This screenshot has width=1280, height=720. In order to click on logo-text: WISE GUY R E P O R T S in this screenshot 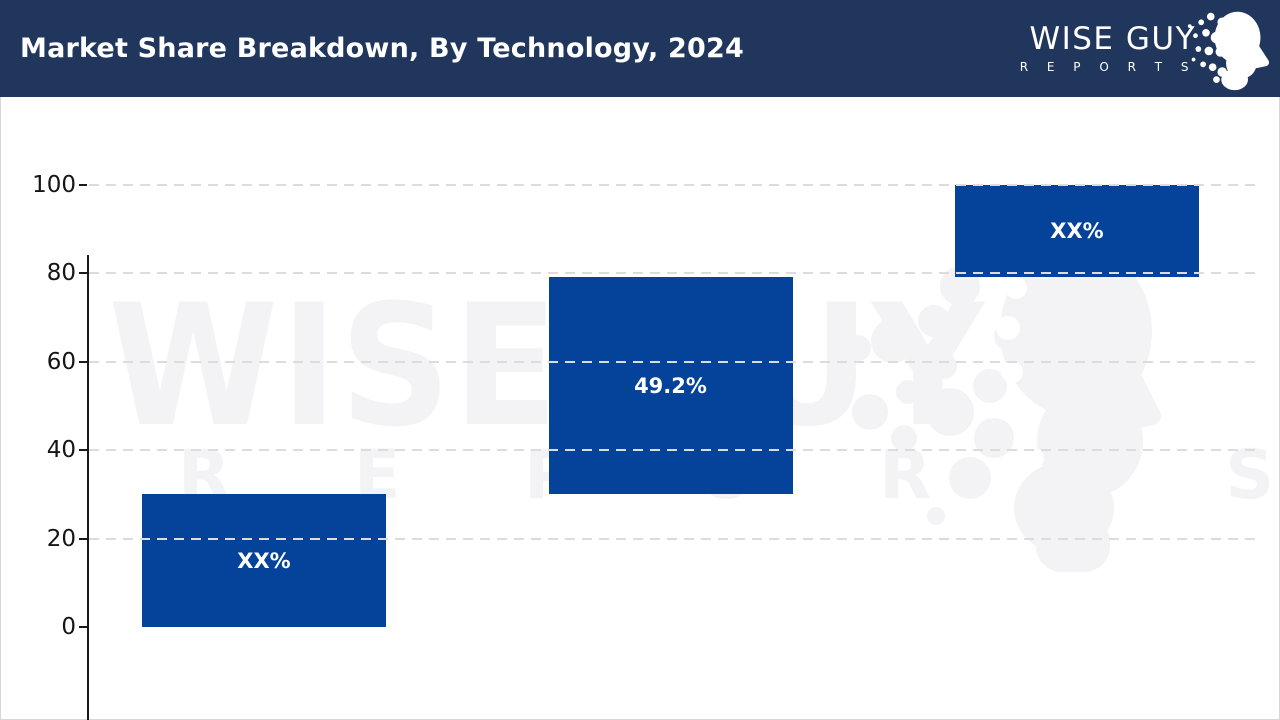, I will do `click(1108, 48)`.